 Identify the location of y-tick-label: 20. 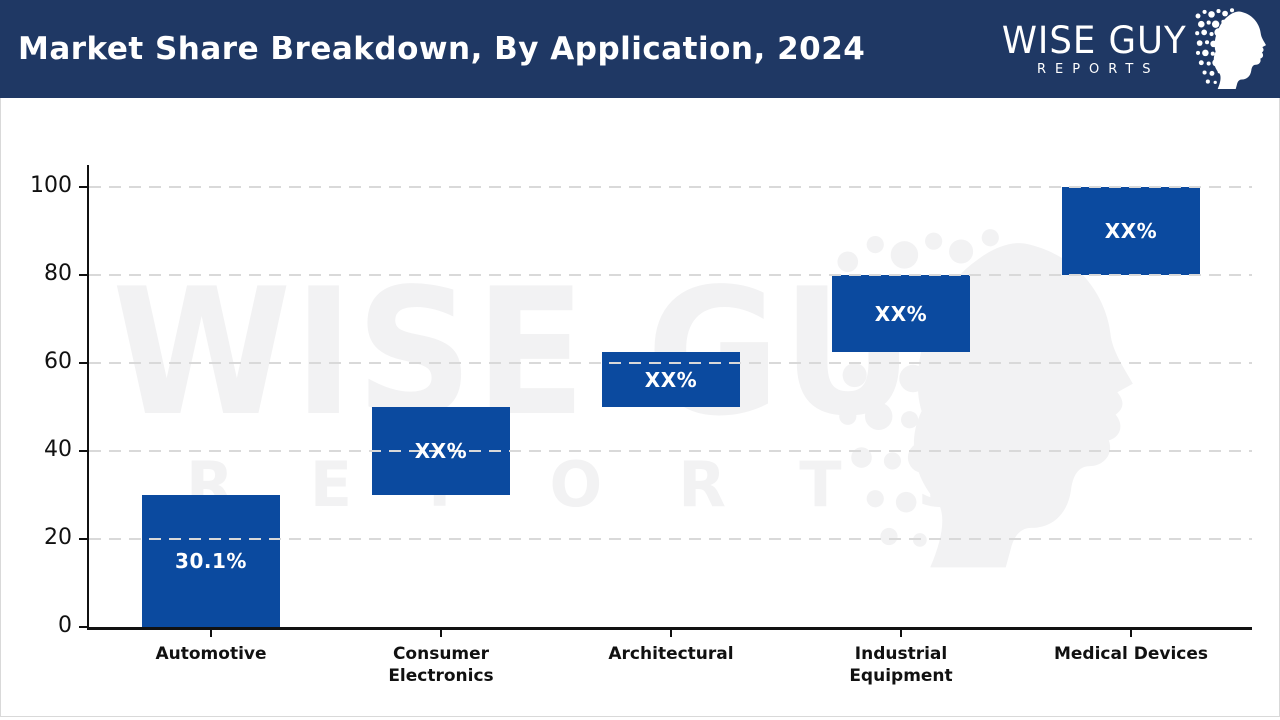
(58, 537).